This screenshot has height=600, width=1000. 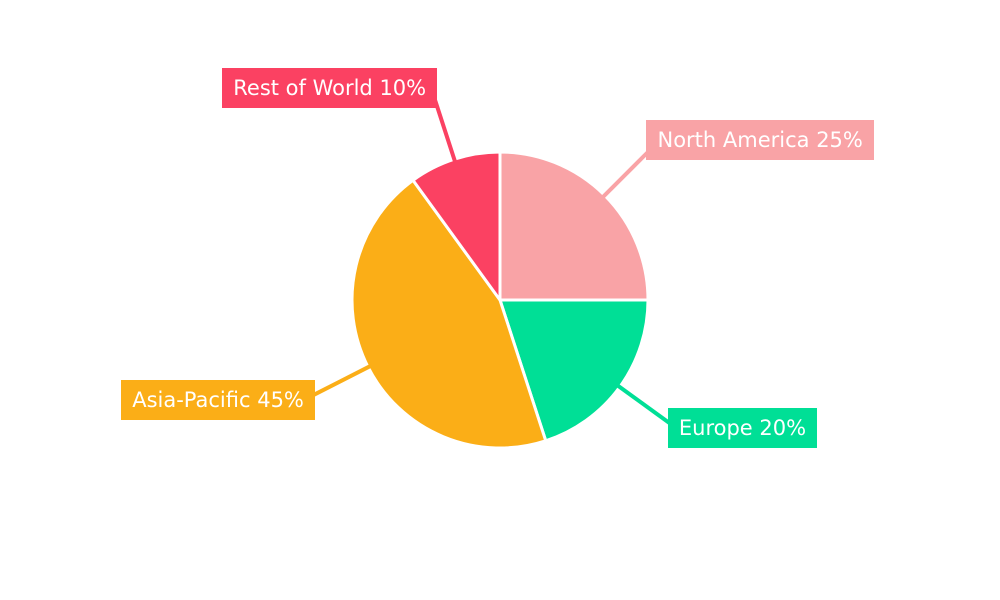 What do you see at coordinates (644, 404) in the screenshot?
I see `leader-line-europe` at bounding box center [644, 404].